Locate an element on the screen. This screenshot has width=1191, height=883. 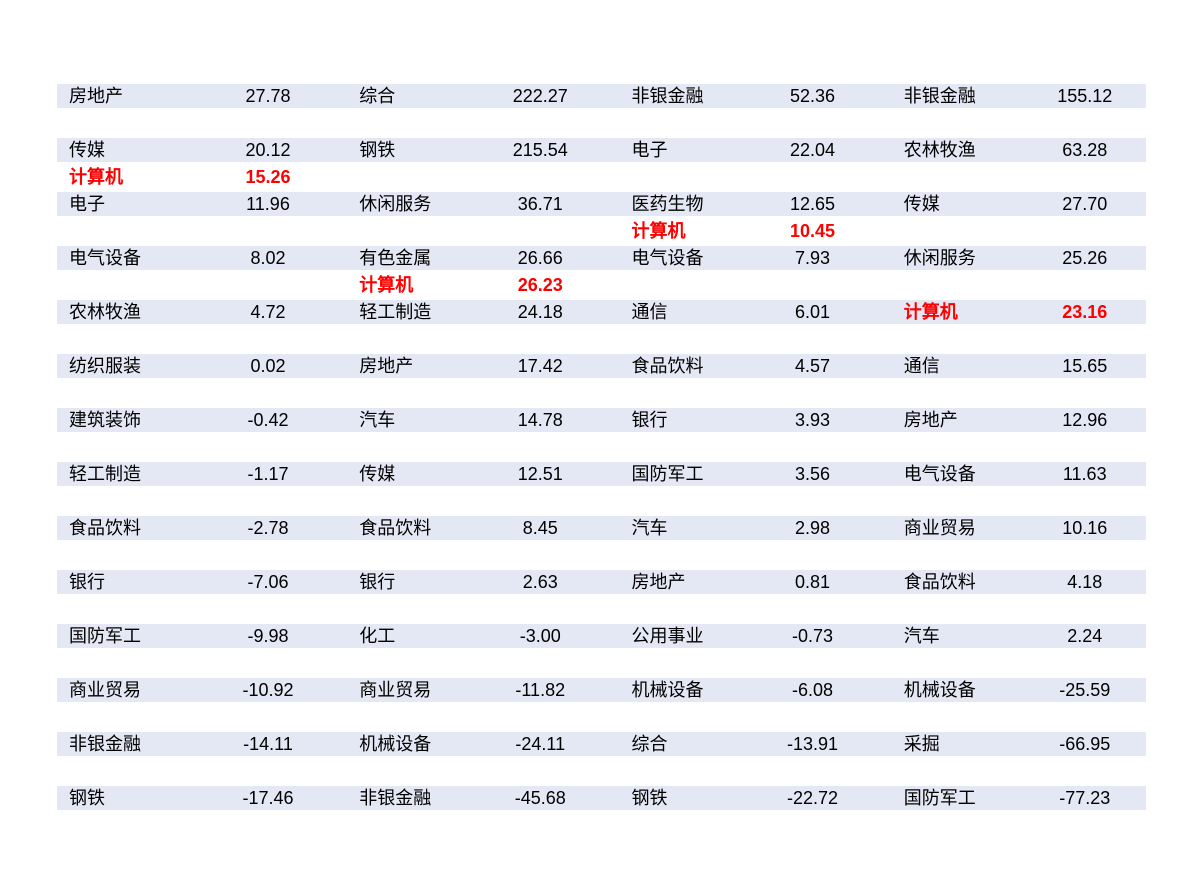
sector-name: 轻工制造 is located at coordinates (395, 312).